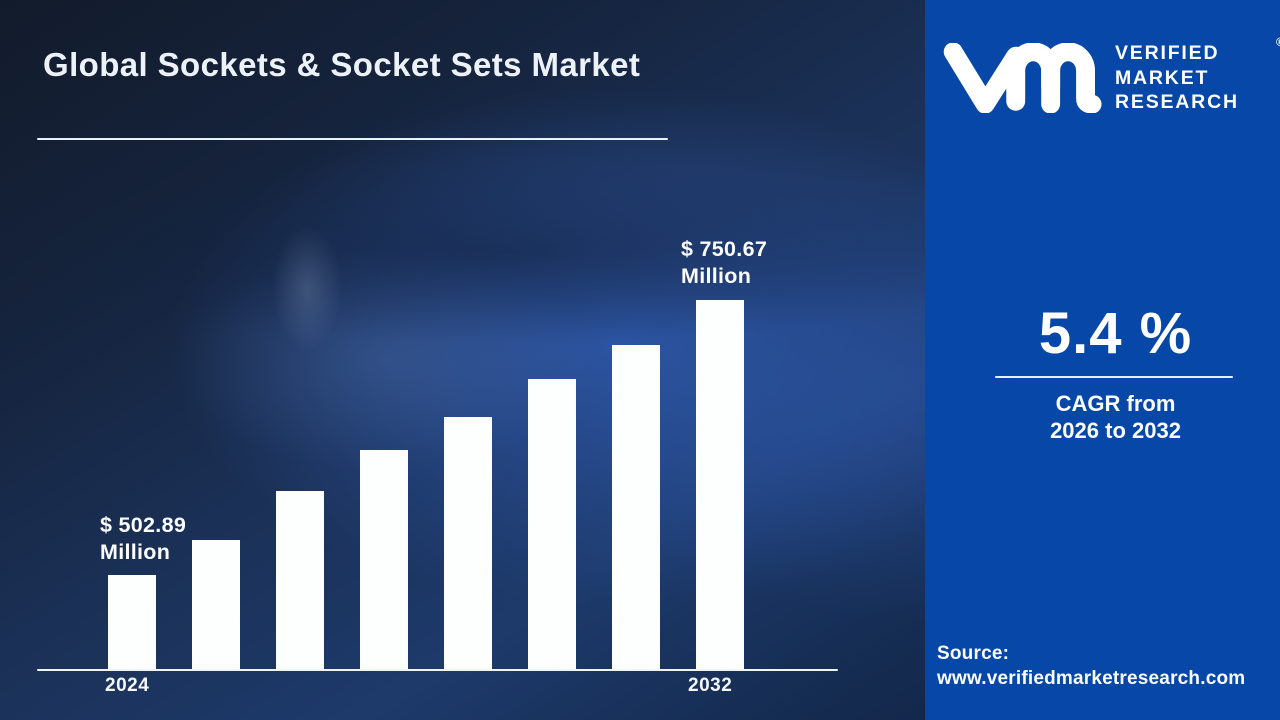  What do you see at coordinates (1114, 377) in the screenshot?
I see `cagr-divider` at bounding box center [1114, 377].